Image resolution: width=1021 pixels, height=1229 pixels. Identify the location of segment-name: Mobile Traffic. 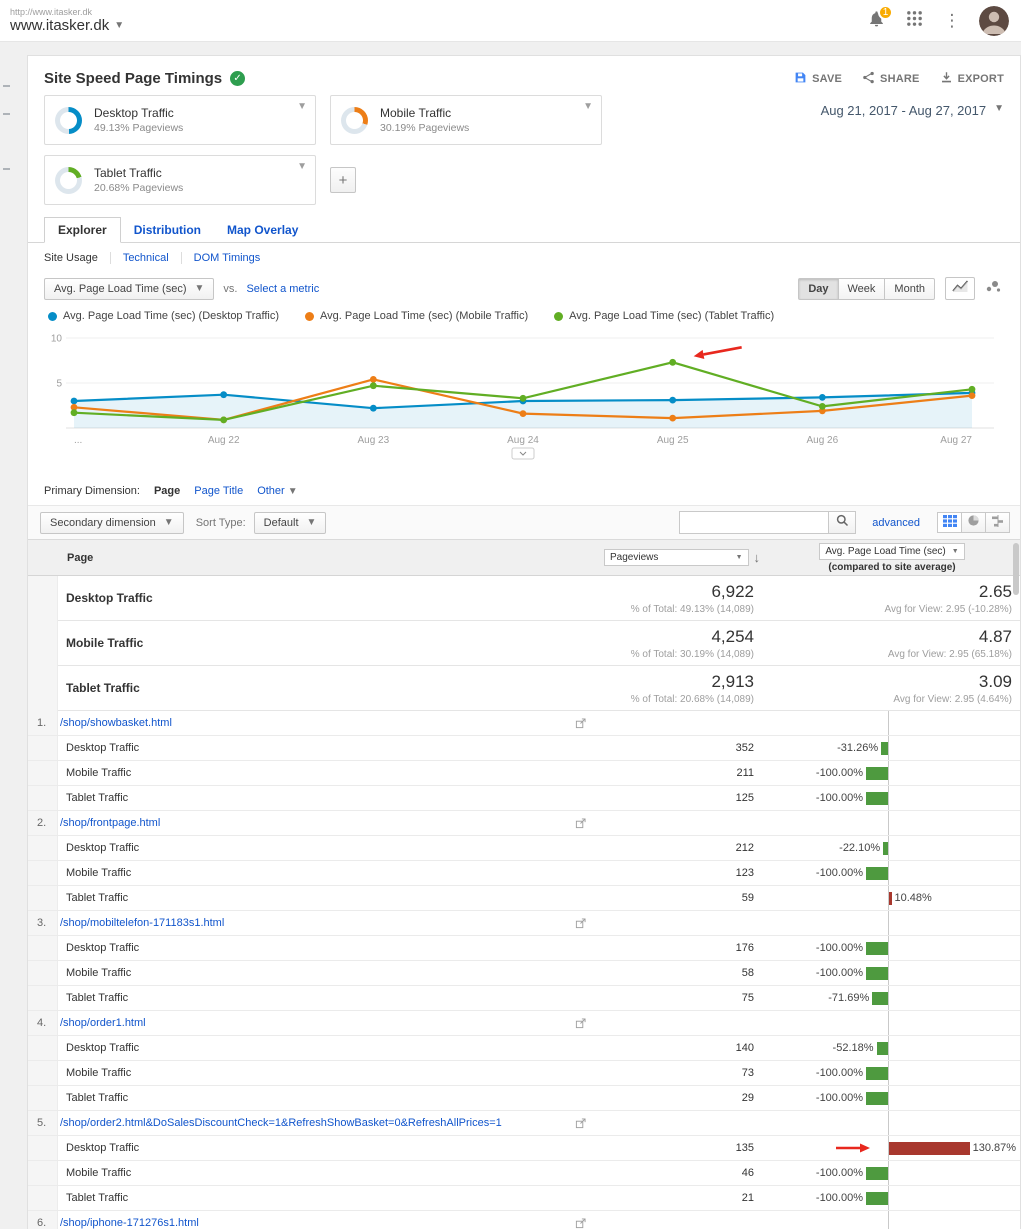
(416, 113).